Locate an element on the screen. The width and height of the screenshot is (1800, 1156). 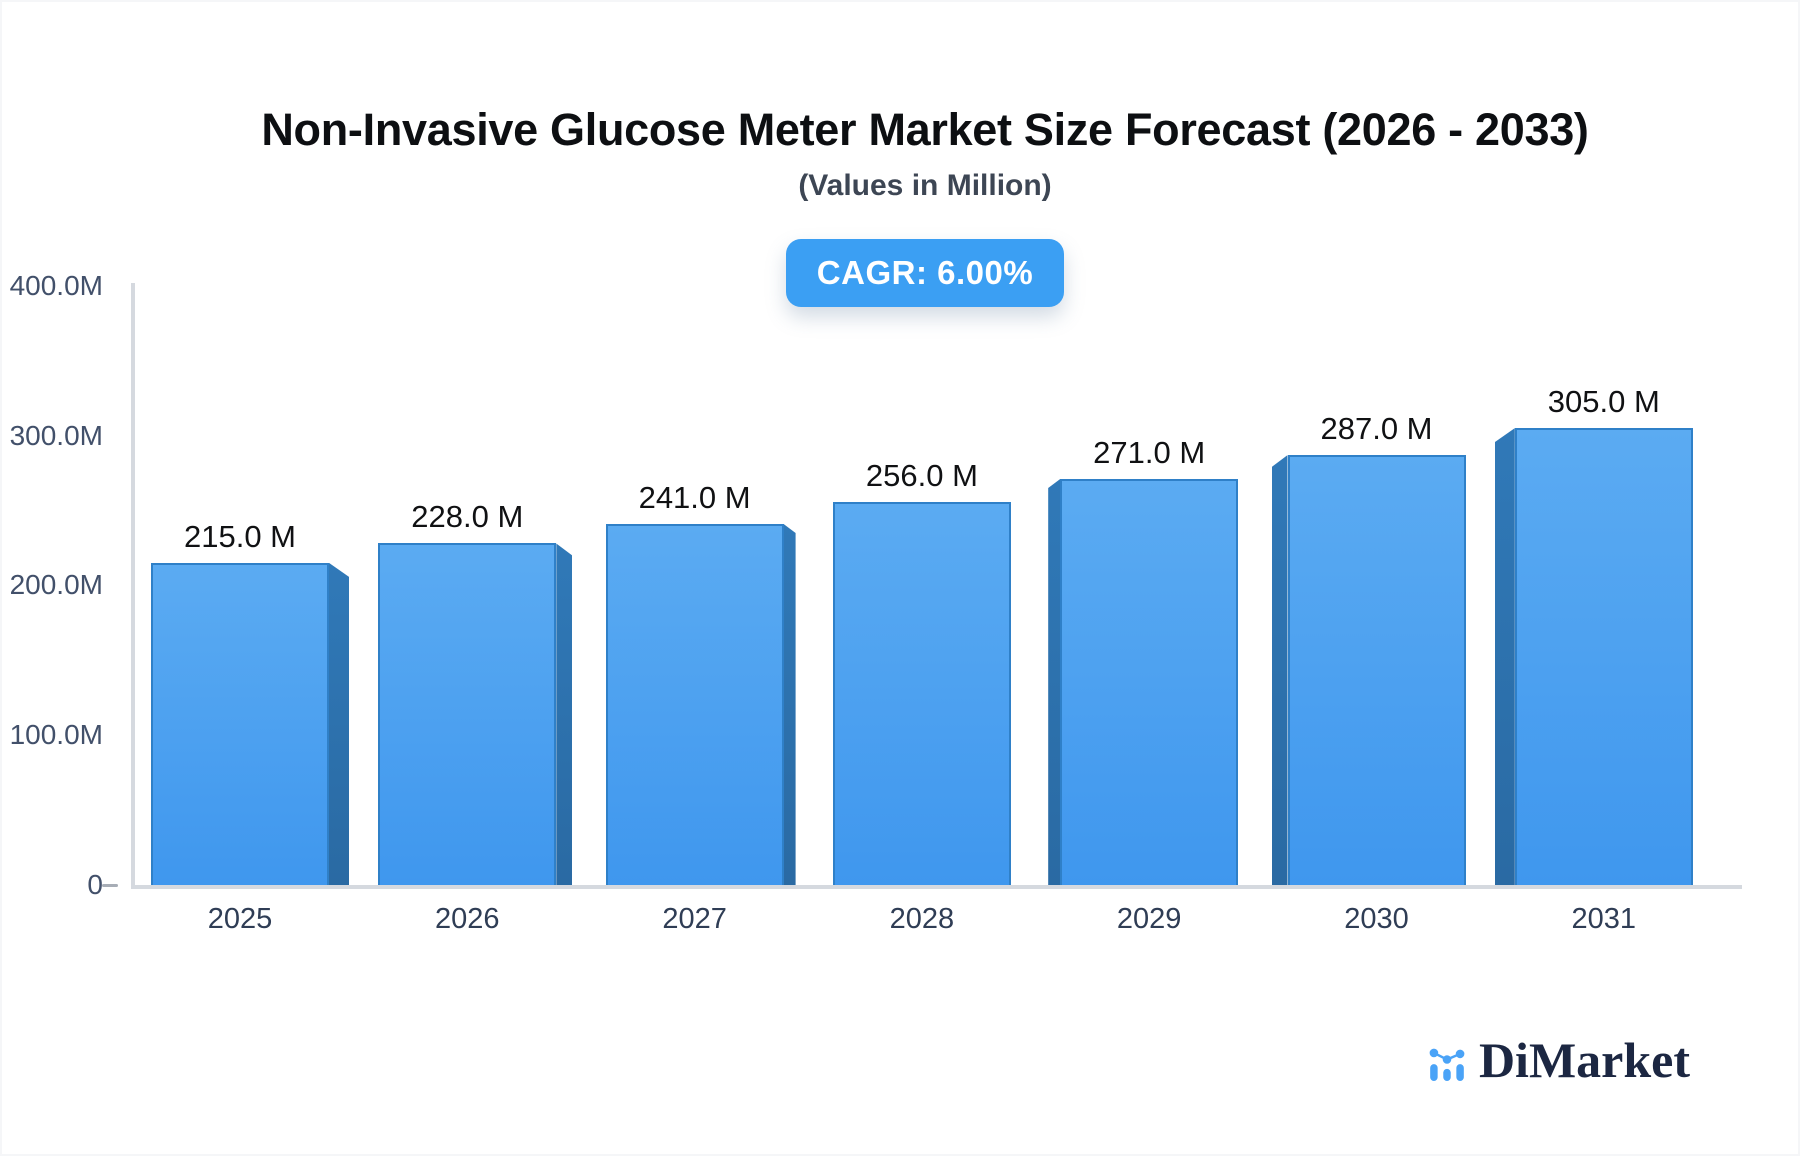
cagr-badge-label: CAGR: 6.00% is located at coordinates (925, 272).